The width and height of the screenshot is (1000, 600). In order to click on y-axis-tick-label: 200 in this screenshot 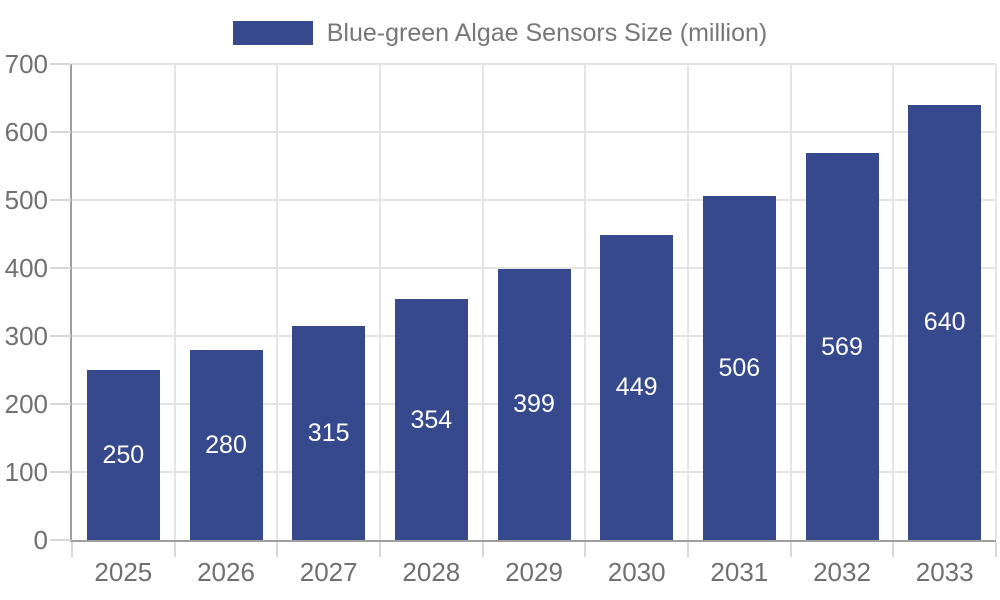, I will do `click(26, 404)`.